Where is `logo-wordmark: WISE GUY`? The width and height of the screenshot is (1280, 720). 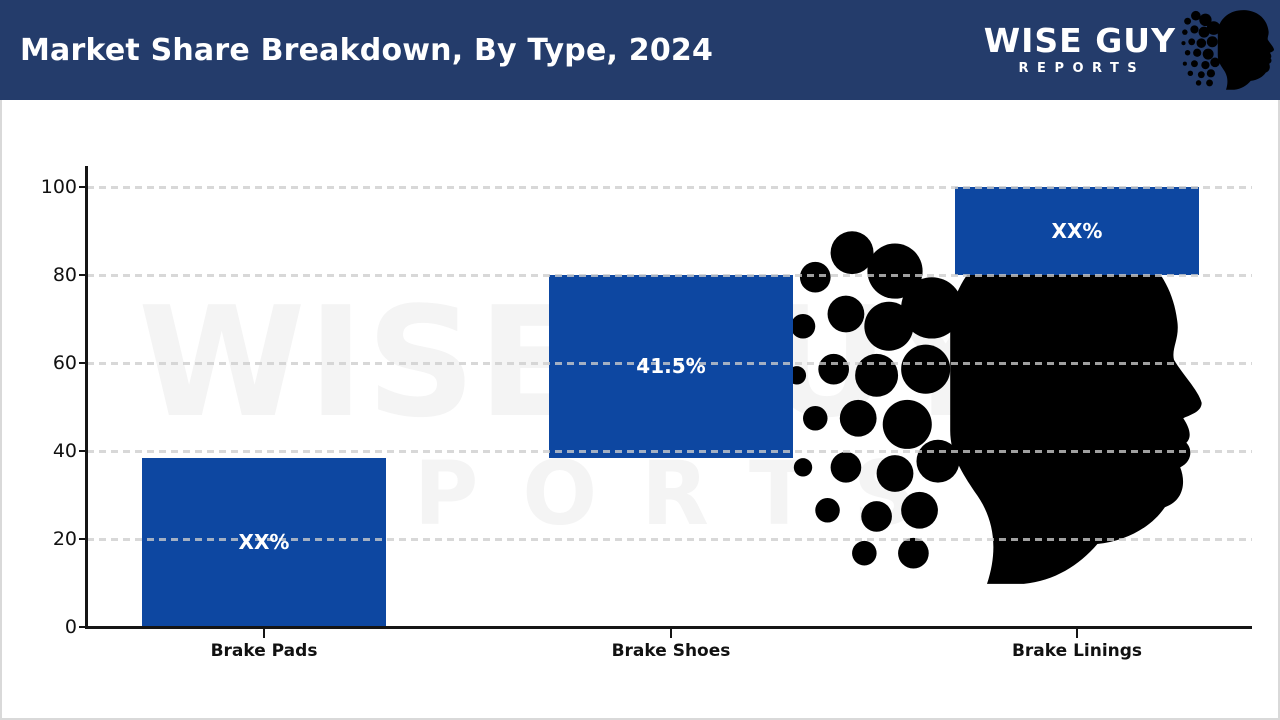
logo-wordmark: WISE GUY is located at coordinates (1079, 40).